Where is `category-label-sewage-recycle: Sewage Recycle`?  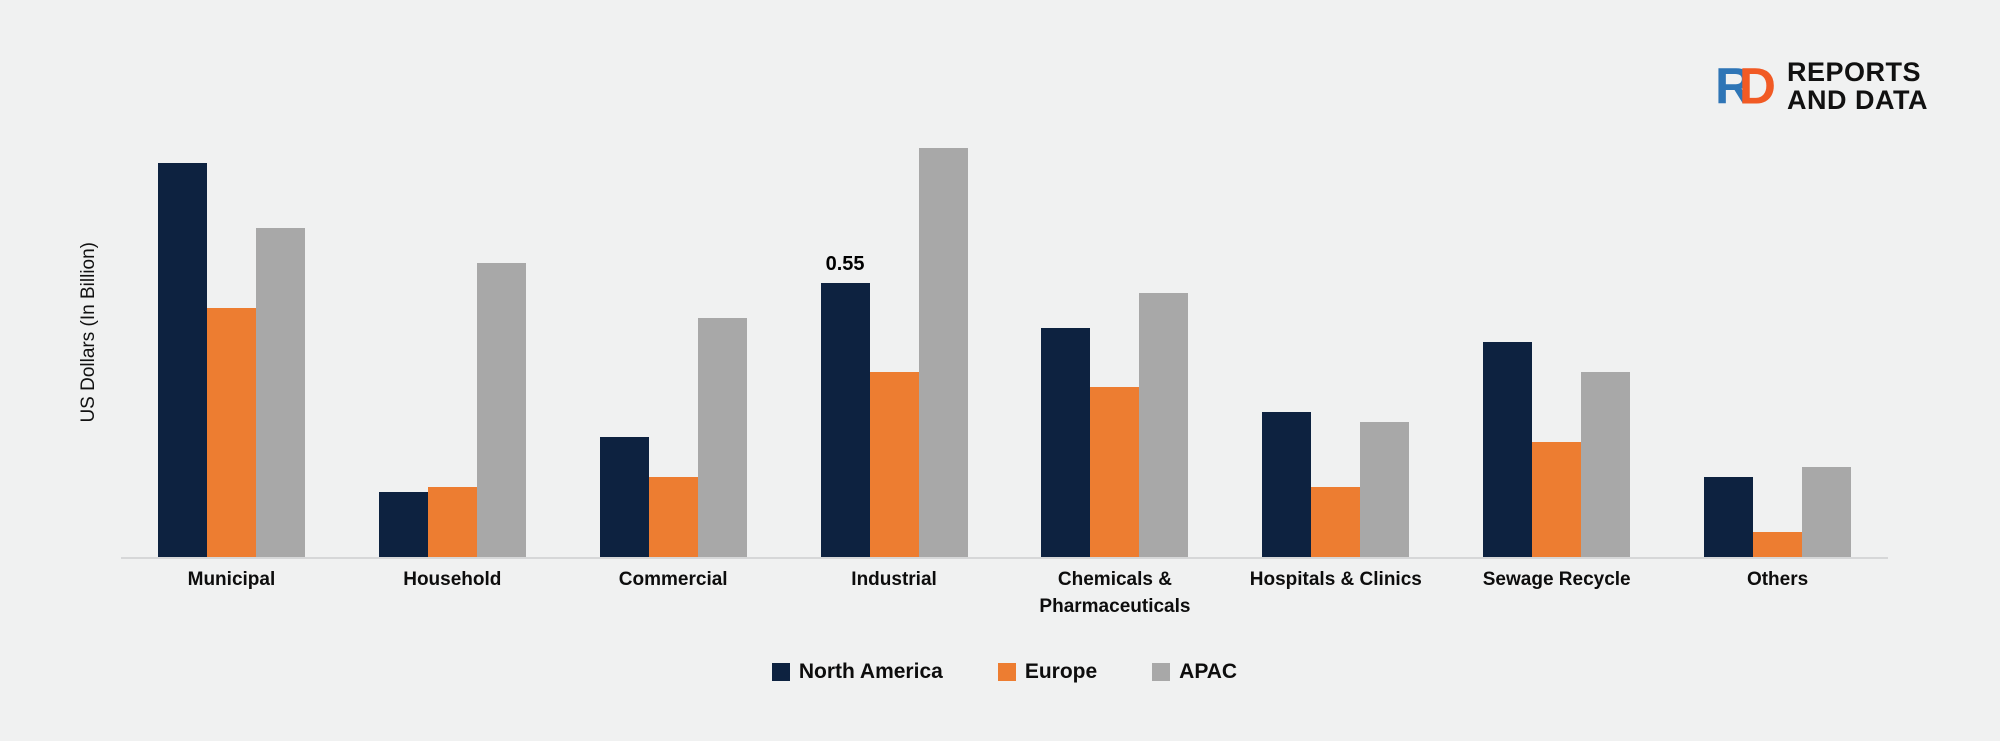
category-label-sewage-recycle: Sewage Recycle is located at coordinates (1556, 579).